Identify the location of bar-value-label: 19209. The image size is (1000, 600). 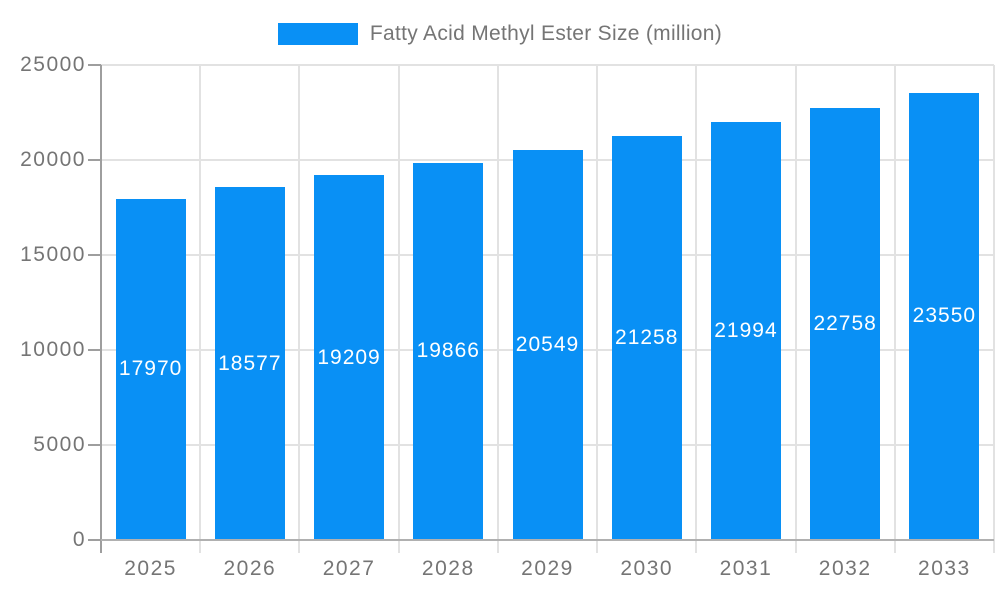
(349, 357).